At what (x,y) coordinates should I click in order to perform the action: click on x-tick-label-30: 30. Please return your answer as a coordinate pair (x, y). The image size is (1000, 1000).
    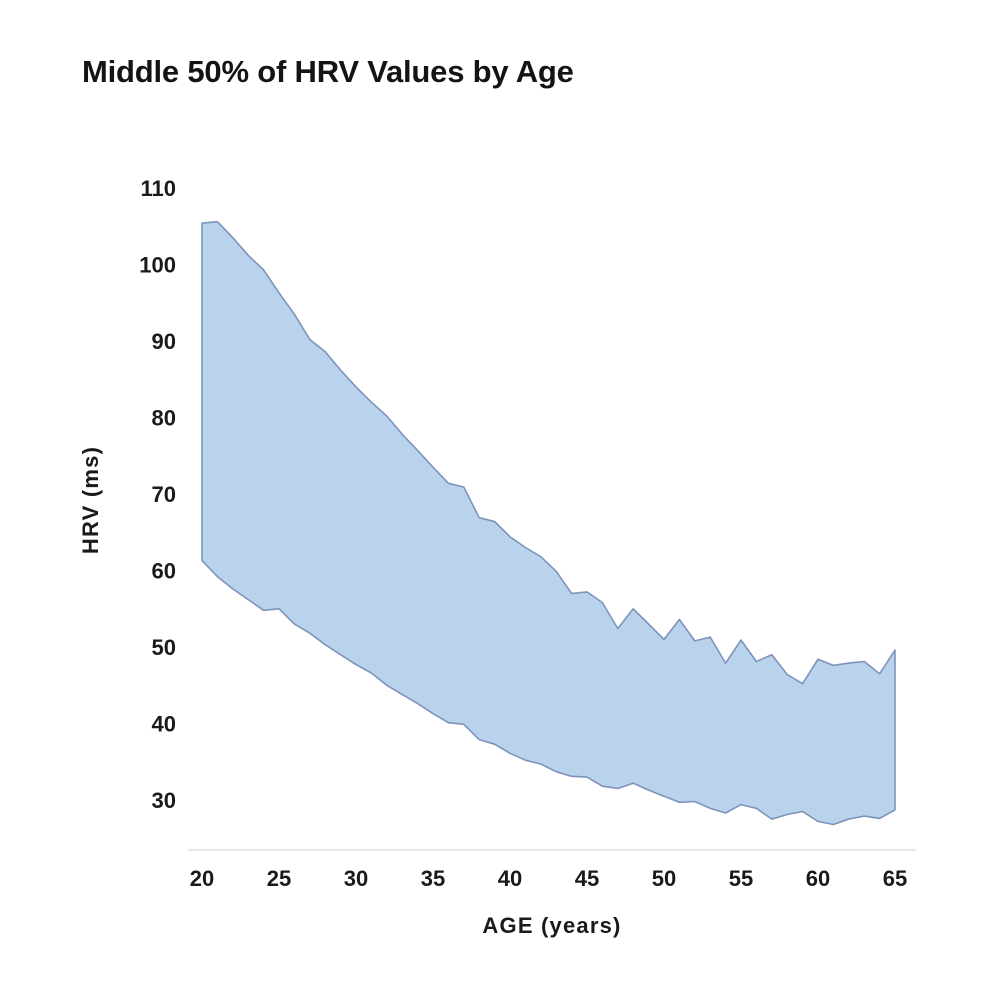
    Looking at the image, I should click on (356, 878).